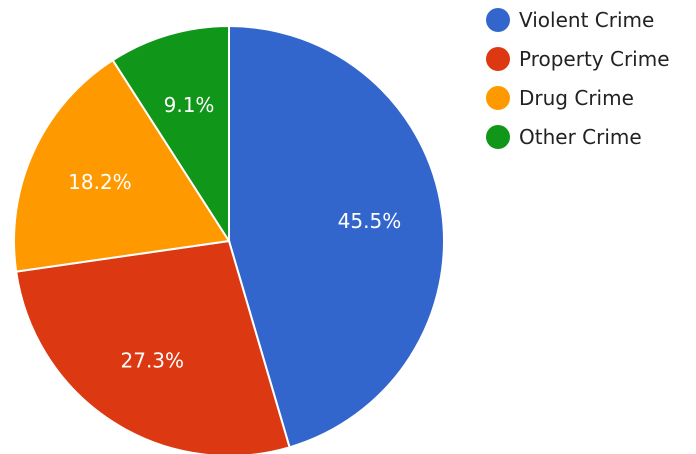  I want to click on legend-item-drug-crime: Drug Crime, so click(560, 98).